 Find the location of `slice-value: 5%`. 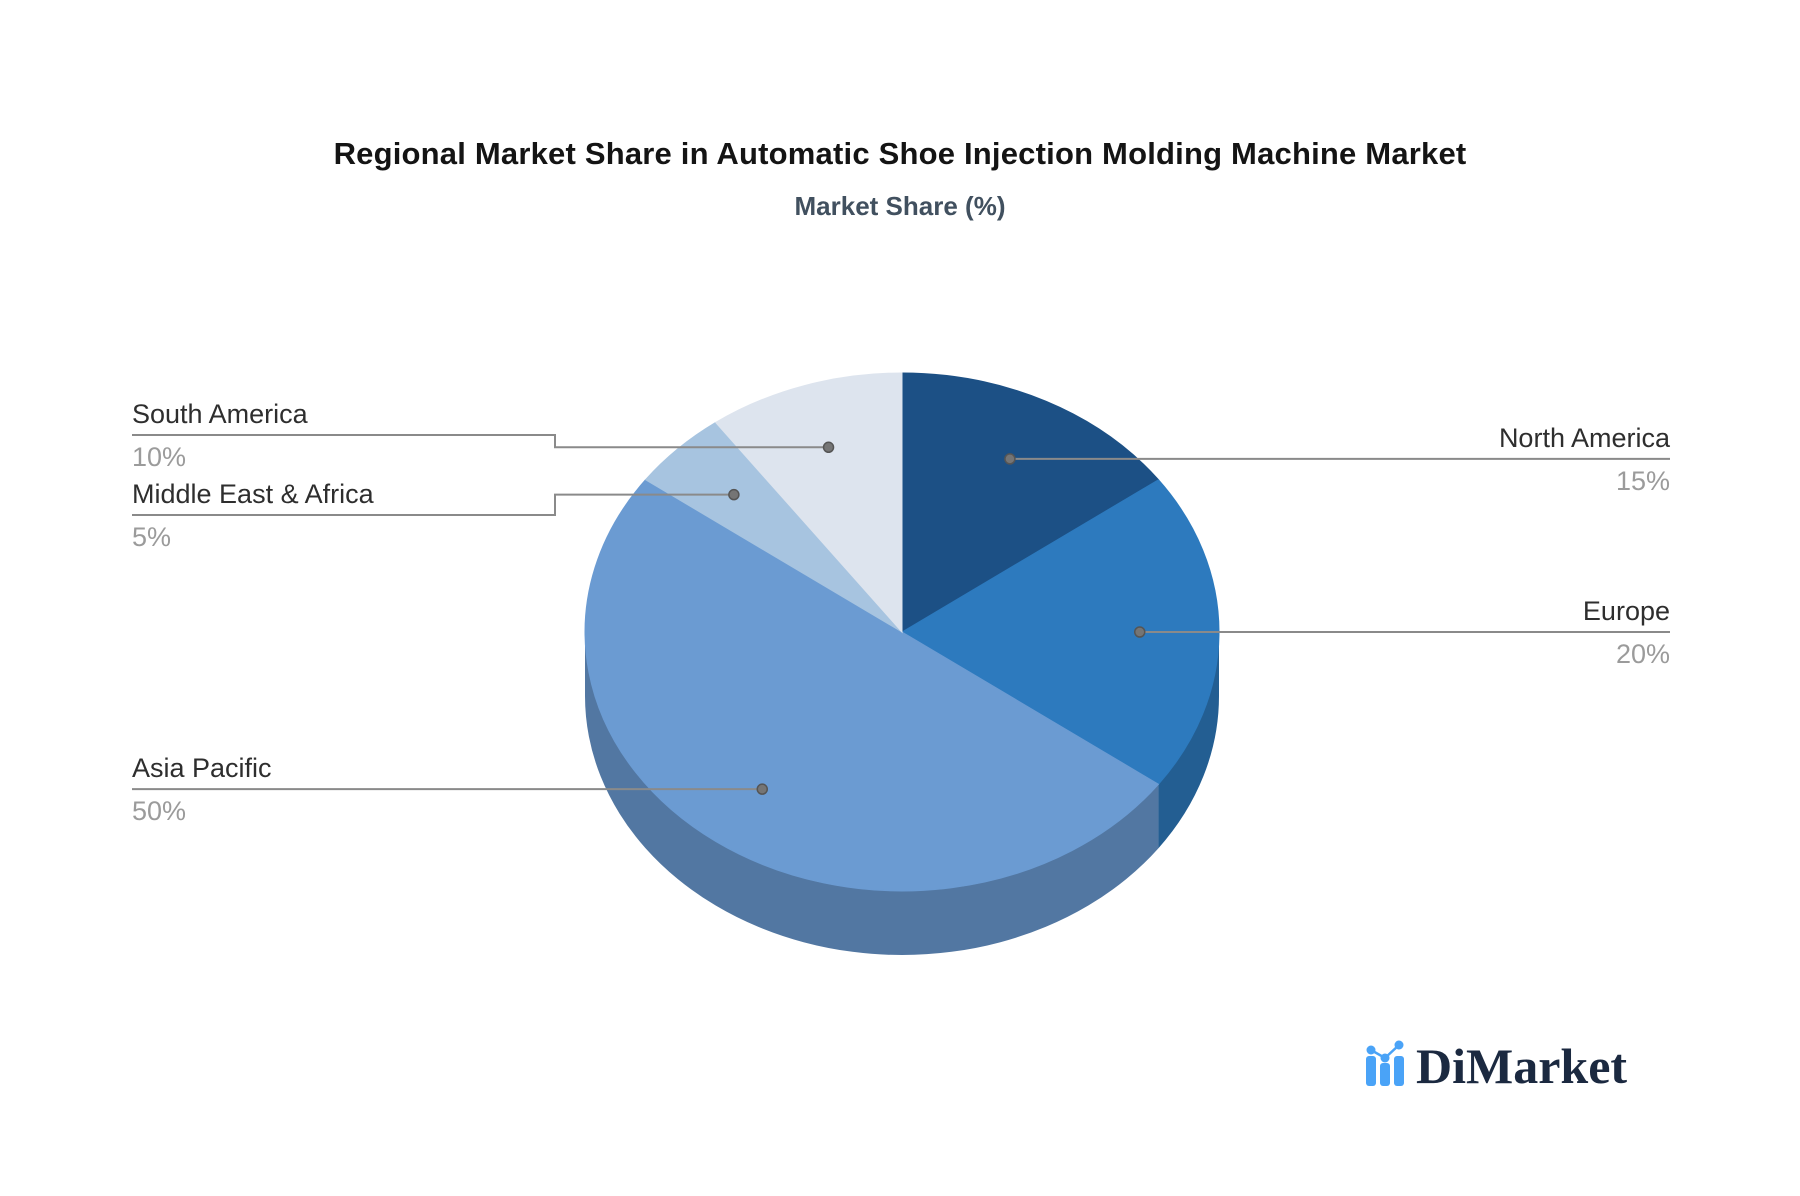

slice-value: 5% is located at coordinates (152, 537).